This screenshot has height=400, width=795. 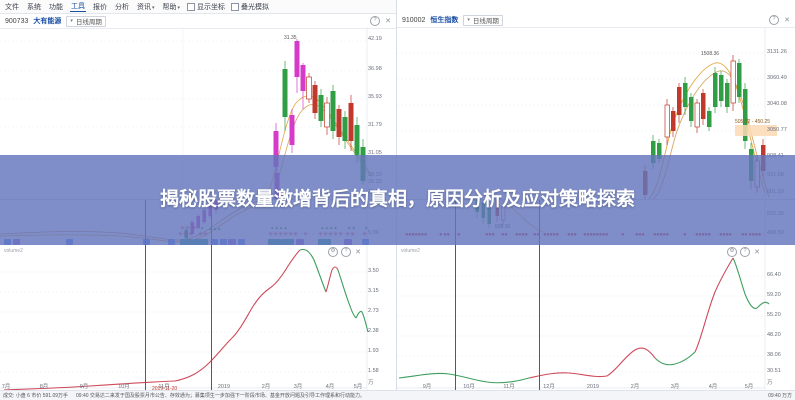 I want to click on y-tick: 3131.26, so click(x=777, y=52).